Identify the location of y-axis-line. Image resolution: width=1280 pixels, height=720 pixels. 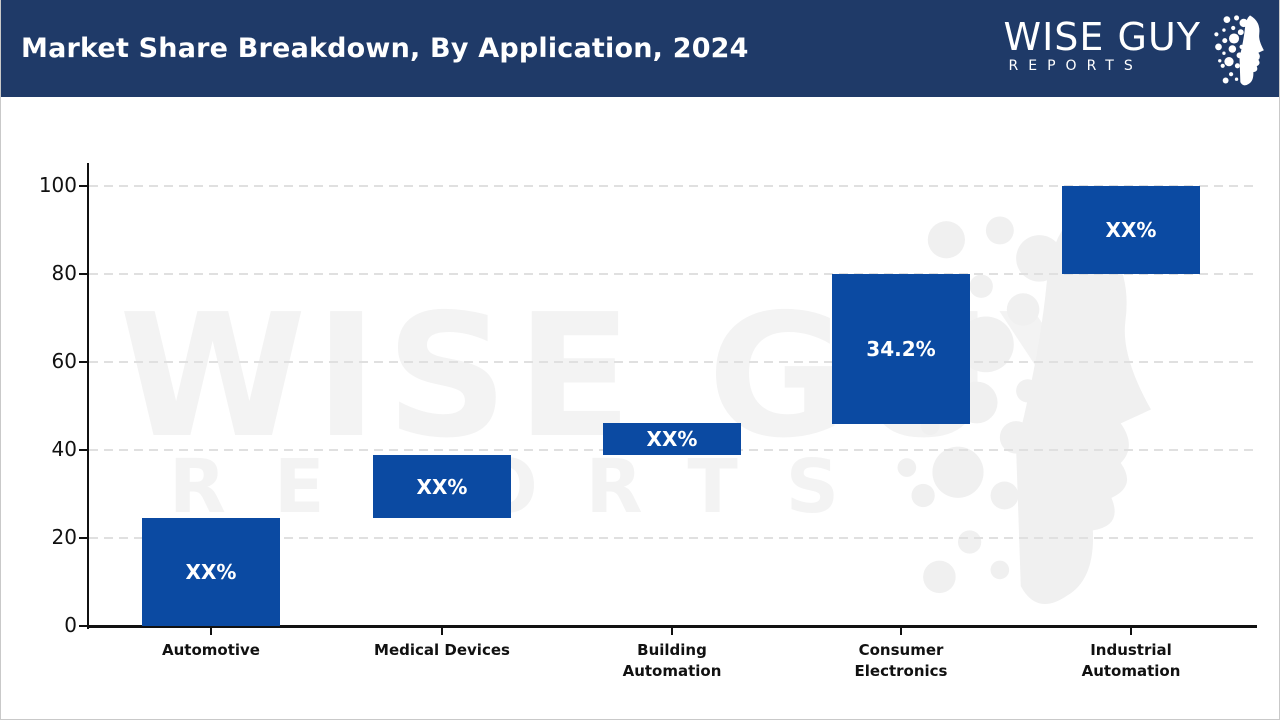
(88, 396).